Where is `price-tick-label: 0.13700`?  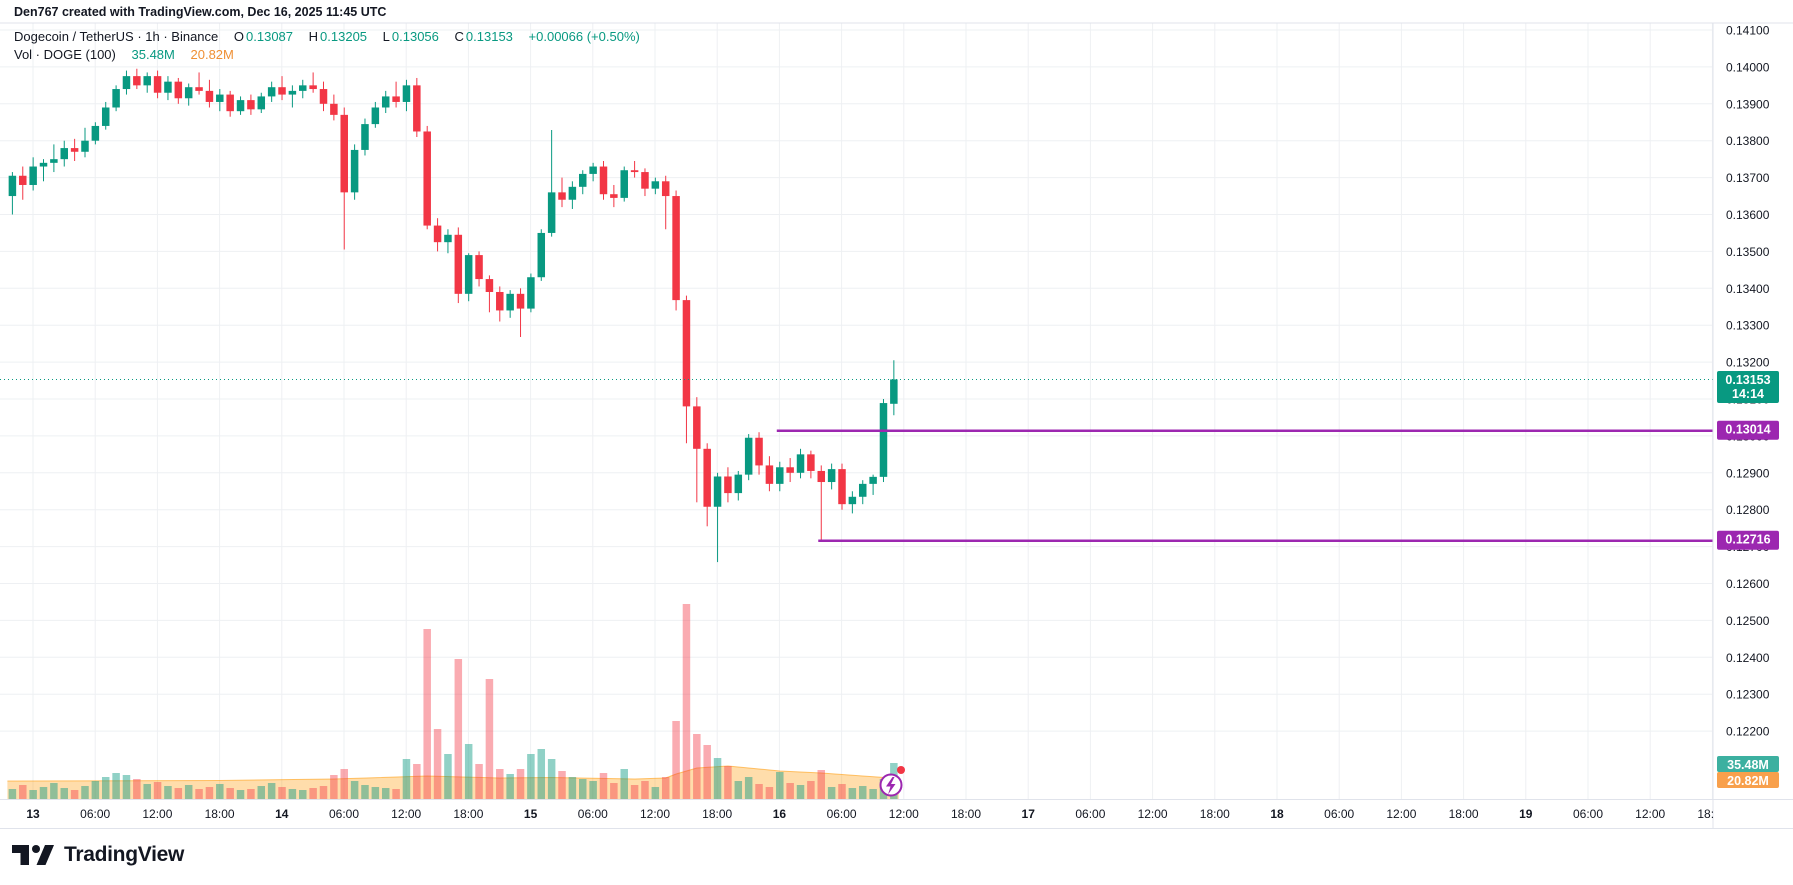
price-tick-label: 0.13700 is located at coordinates (1748, 178).